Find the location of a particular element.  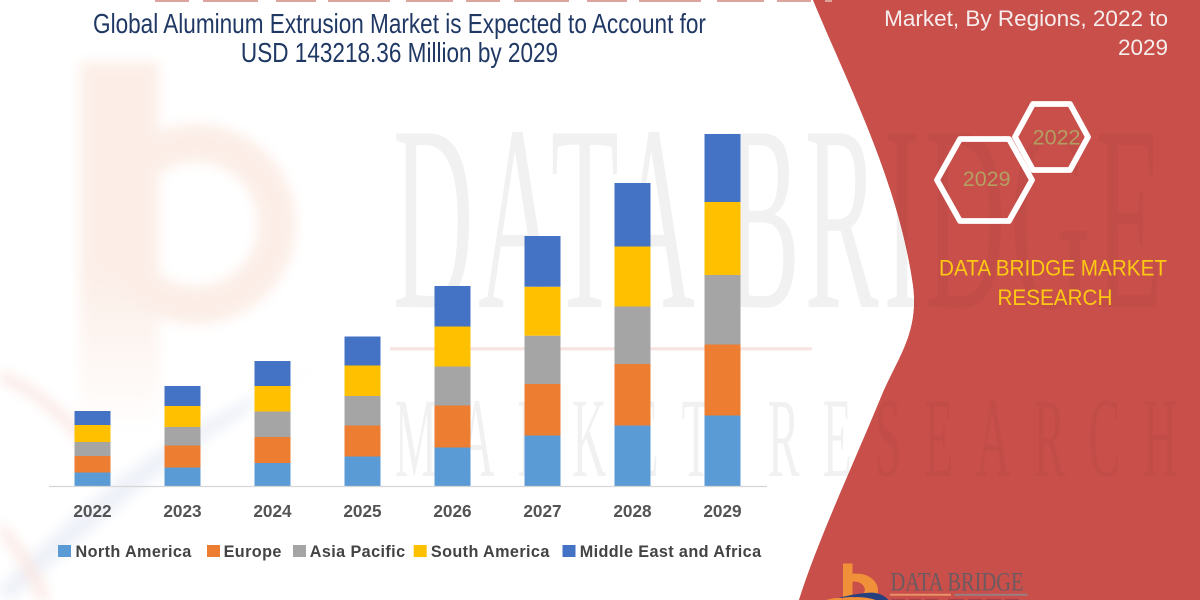

svg-text: 2027 is located at coordinates (542, 511).